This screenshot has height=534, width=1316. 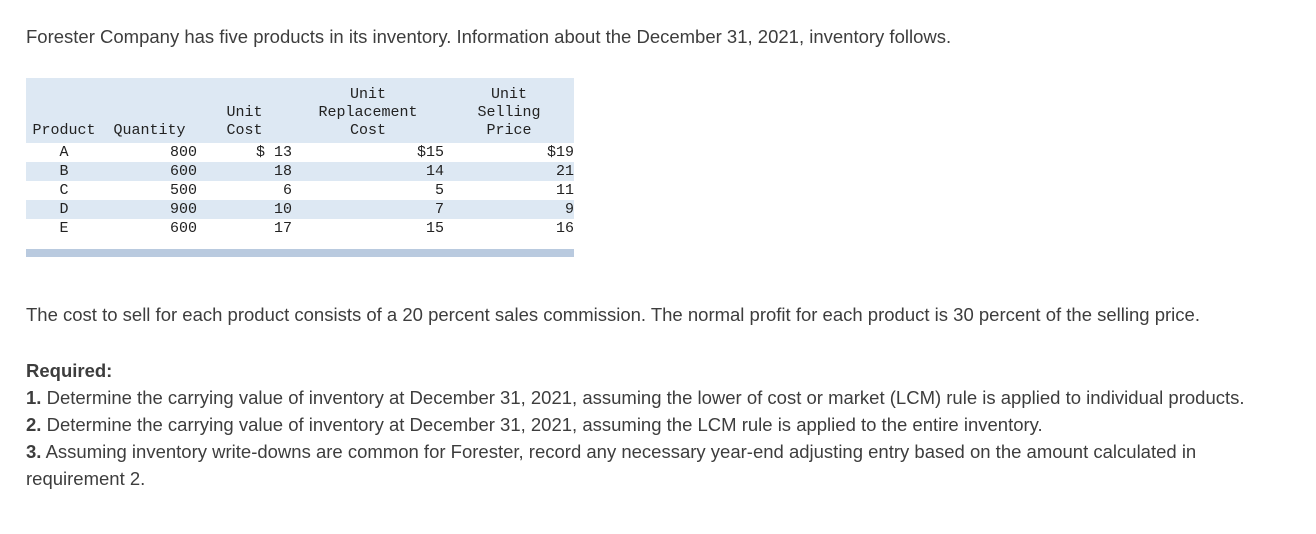 I want to click on table-row: A 800 $ 13 $15 $19, so click(x=300, y=152).